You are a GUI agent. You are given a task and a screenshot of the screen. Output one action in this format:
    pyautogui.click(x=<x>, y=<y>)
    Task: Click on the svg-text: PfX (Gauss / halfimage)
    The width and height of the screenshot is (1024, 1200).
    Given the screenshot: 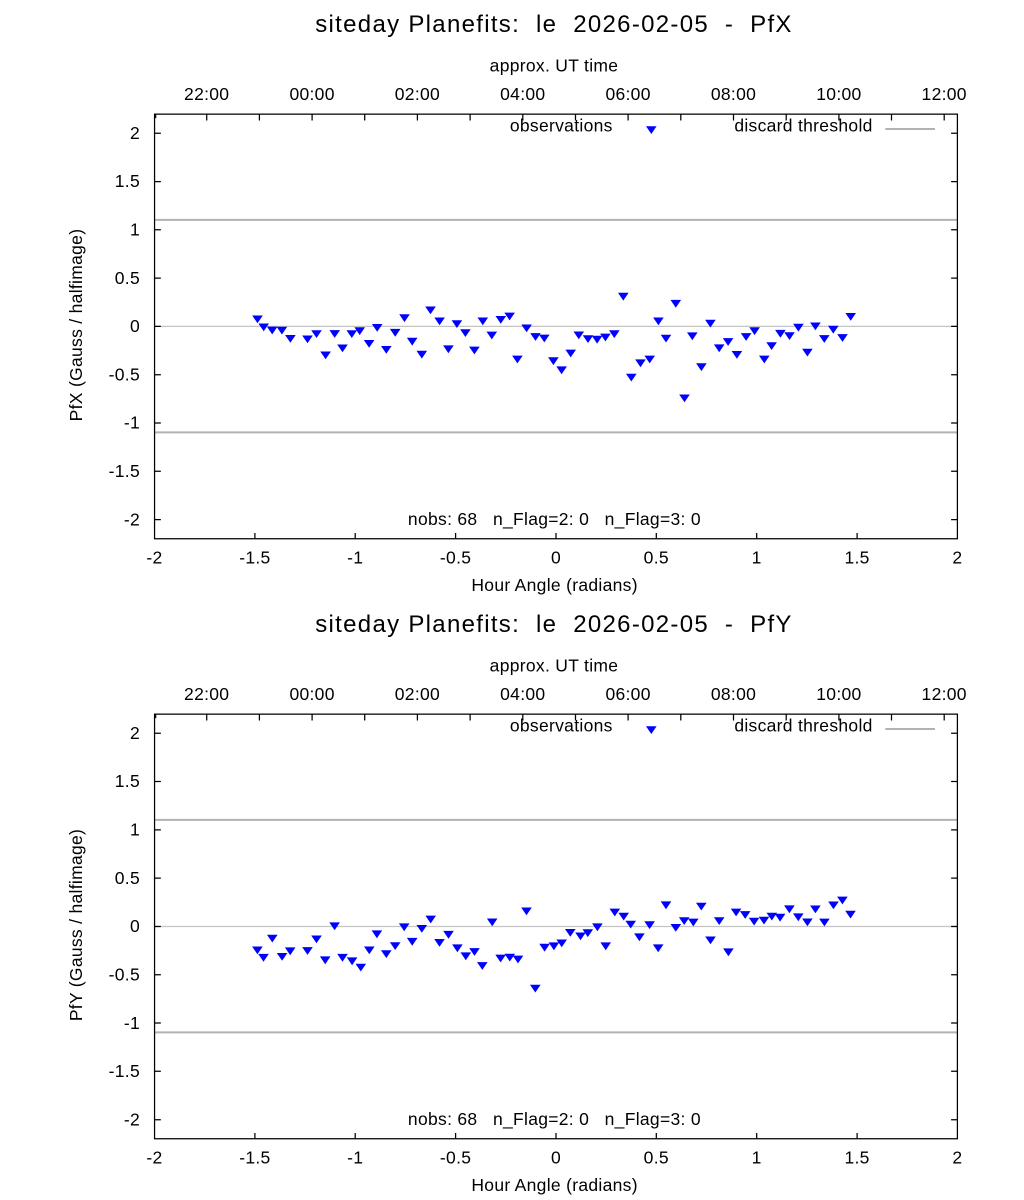 What is the action you would take?
    pyautogui.click(x=76, y=325)
    